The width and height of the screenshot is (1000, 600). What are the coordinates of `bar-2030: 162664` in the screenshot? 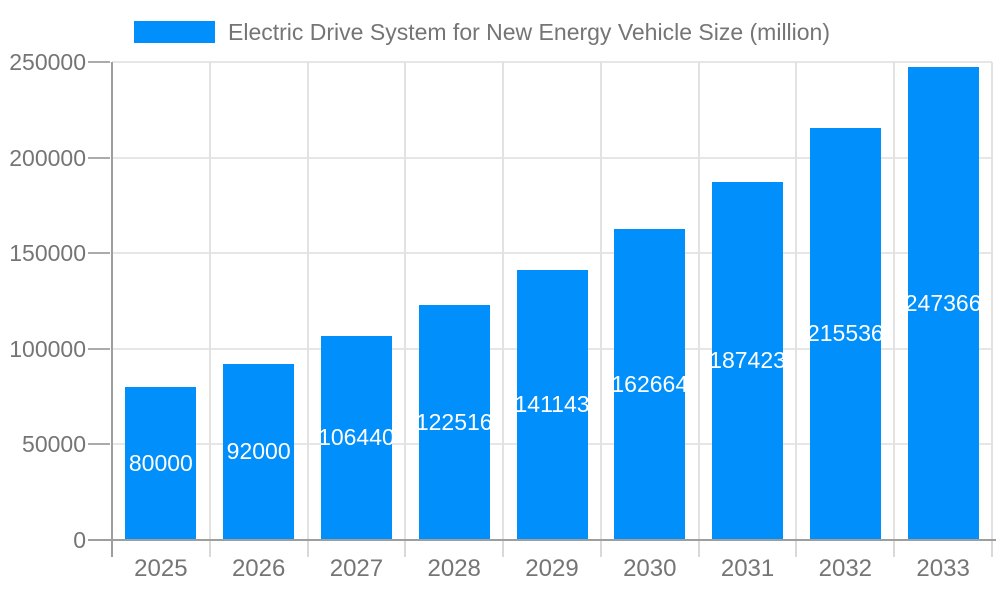 It's located at (650, 384).